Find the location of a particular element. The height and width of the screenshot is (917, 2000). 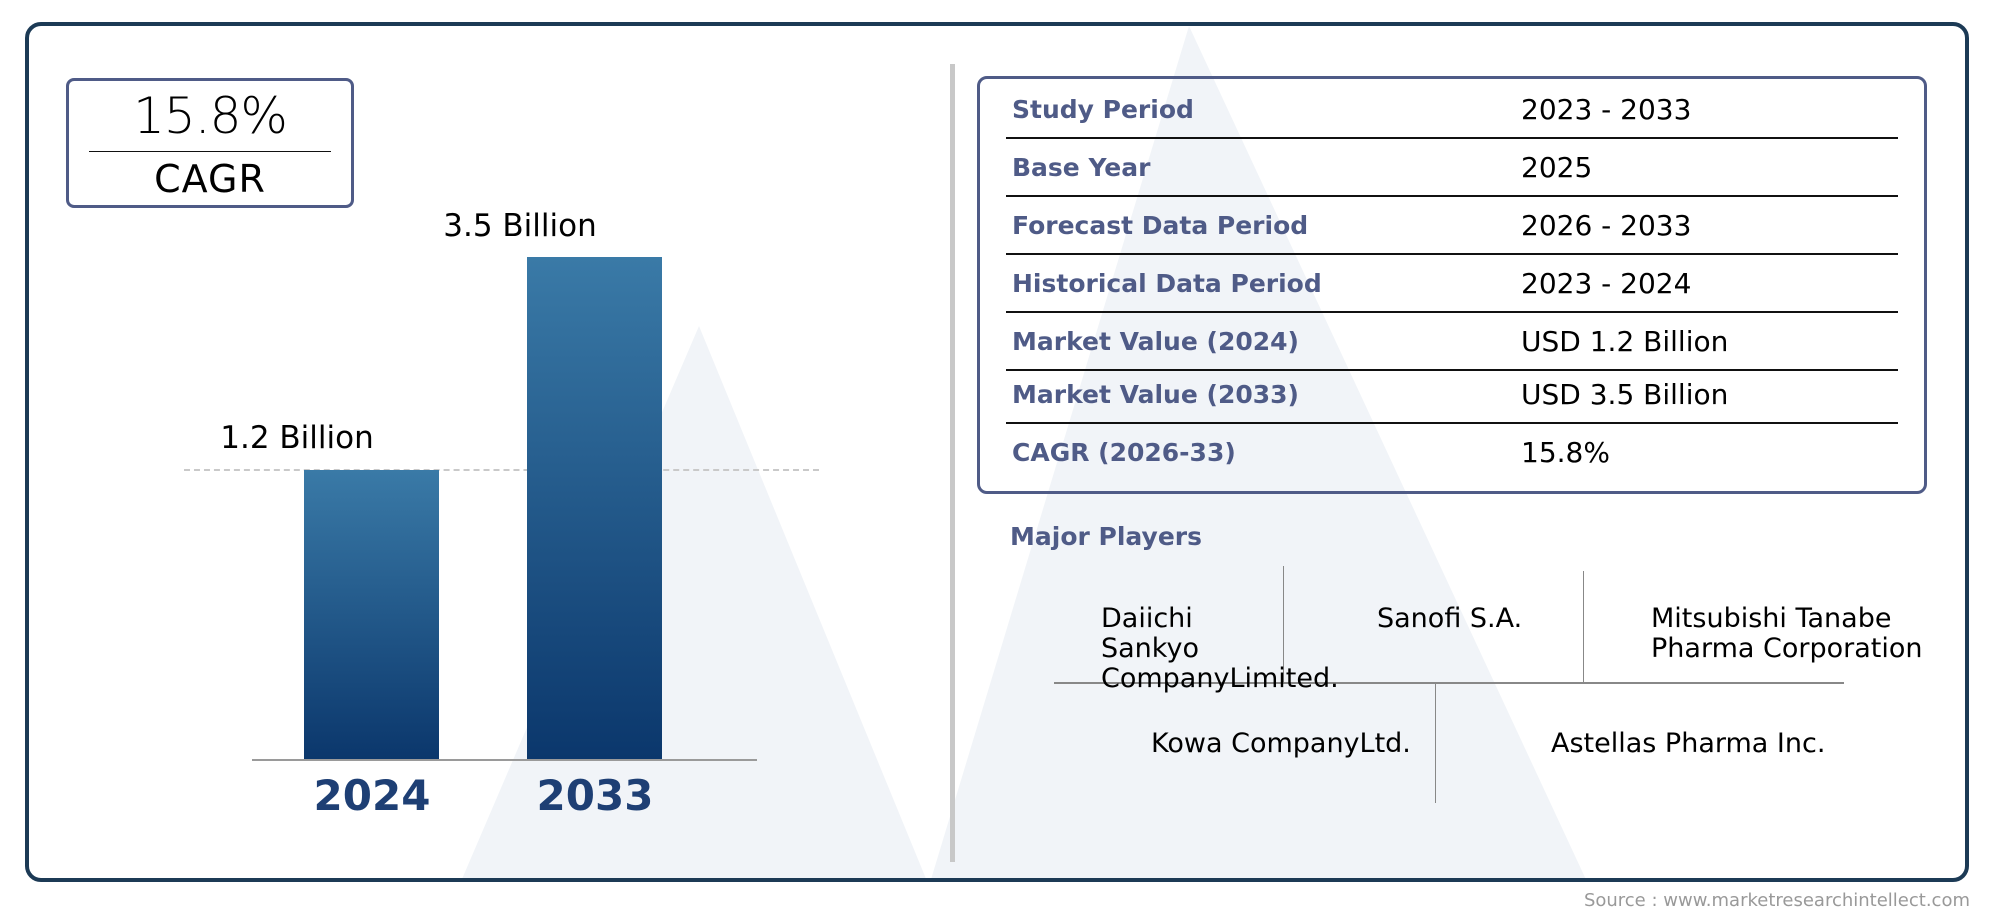

row-label: Historical Data Period is located at coordinates (1167, 283).